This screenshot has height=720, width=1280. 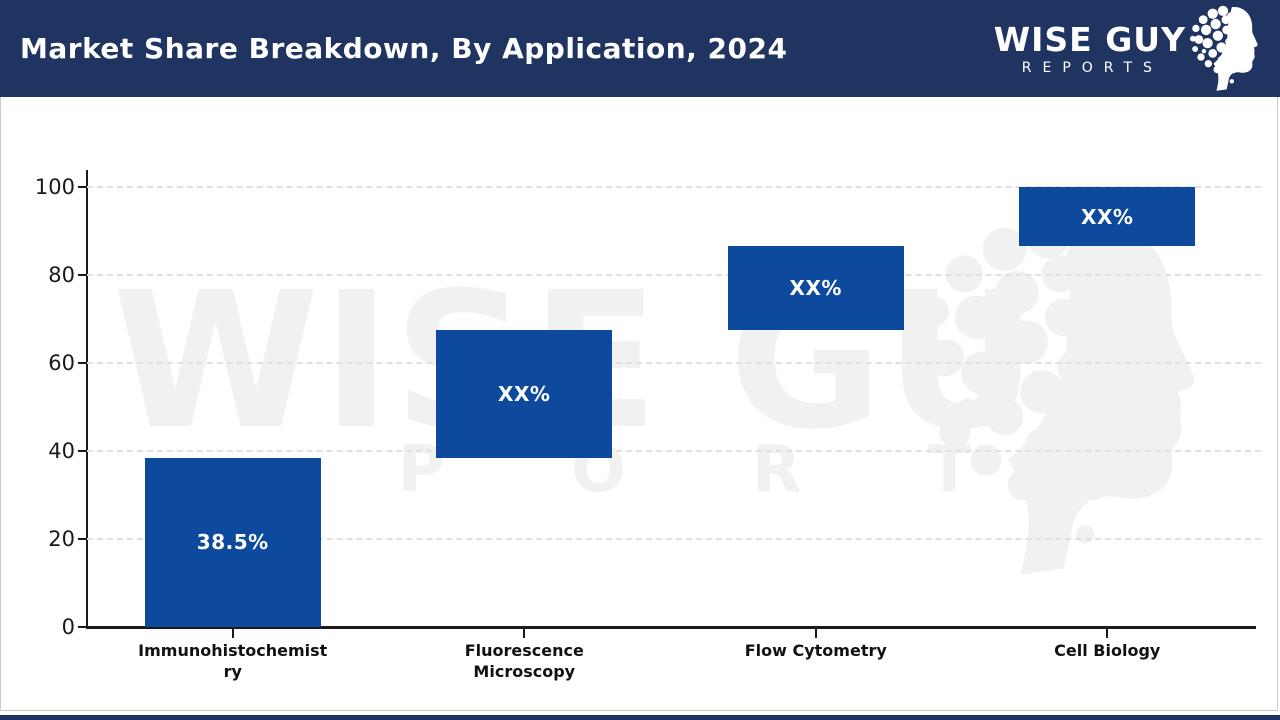 What do you see at coordinates (61, 539) in the screenshot?
I see `y-tick-label: 20` at bounding box center [61, 539].